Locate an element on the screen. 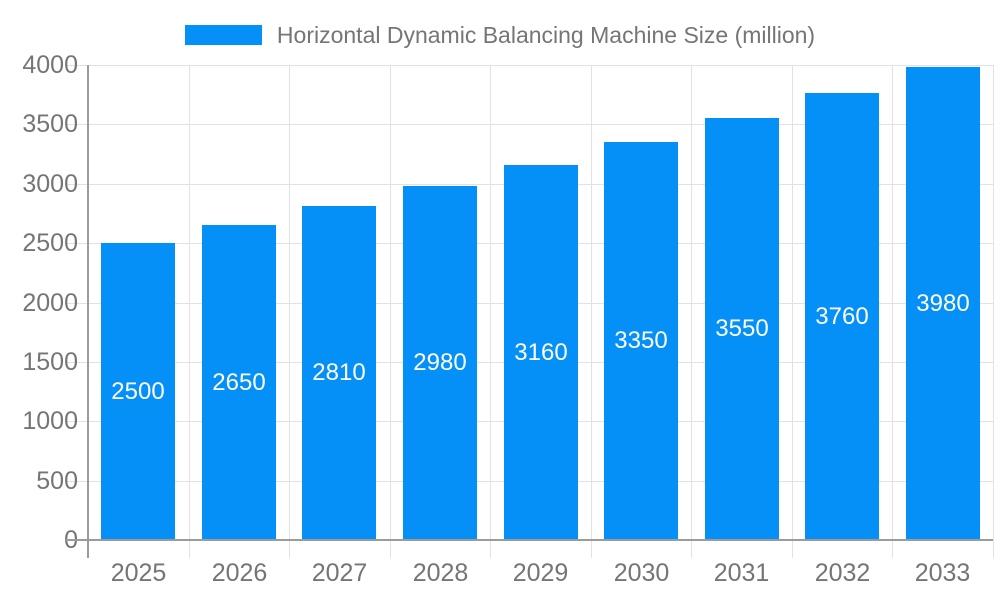  bar: 3160 is located at coordinates (541, 352).